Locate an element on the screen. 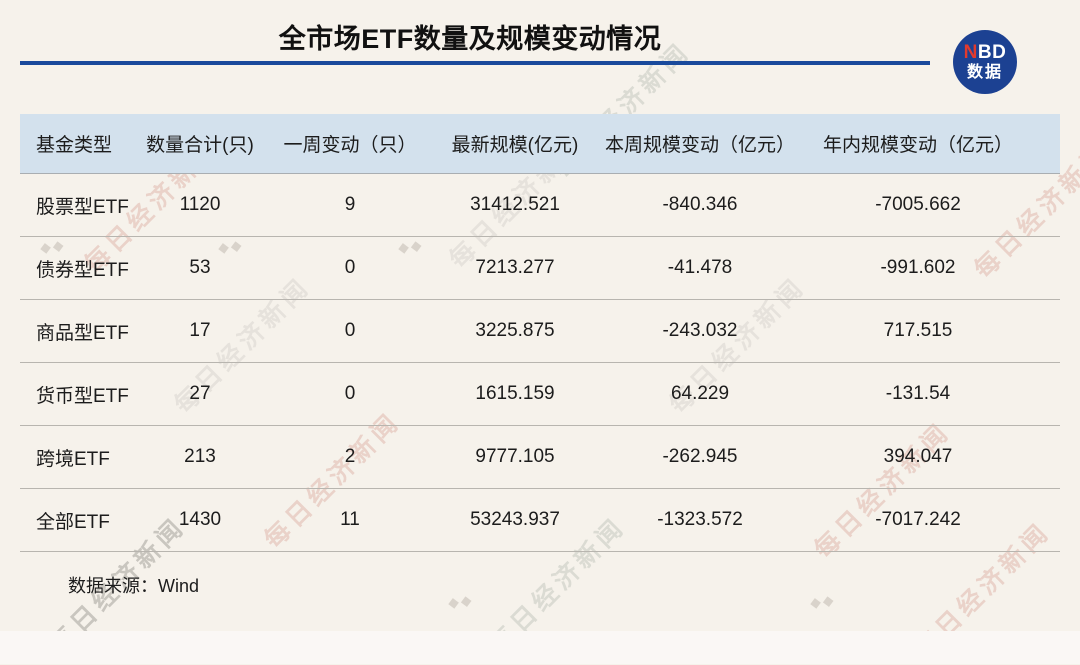 The image size is (1080, 665). cell-value: -1323.572 is located at coordinates (700, 519).